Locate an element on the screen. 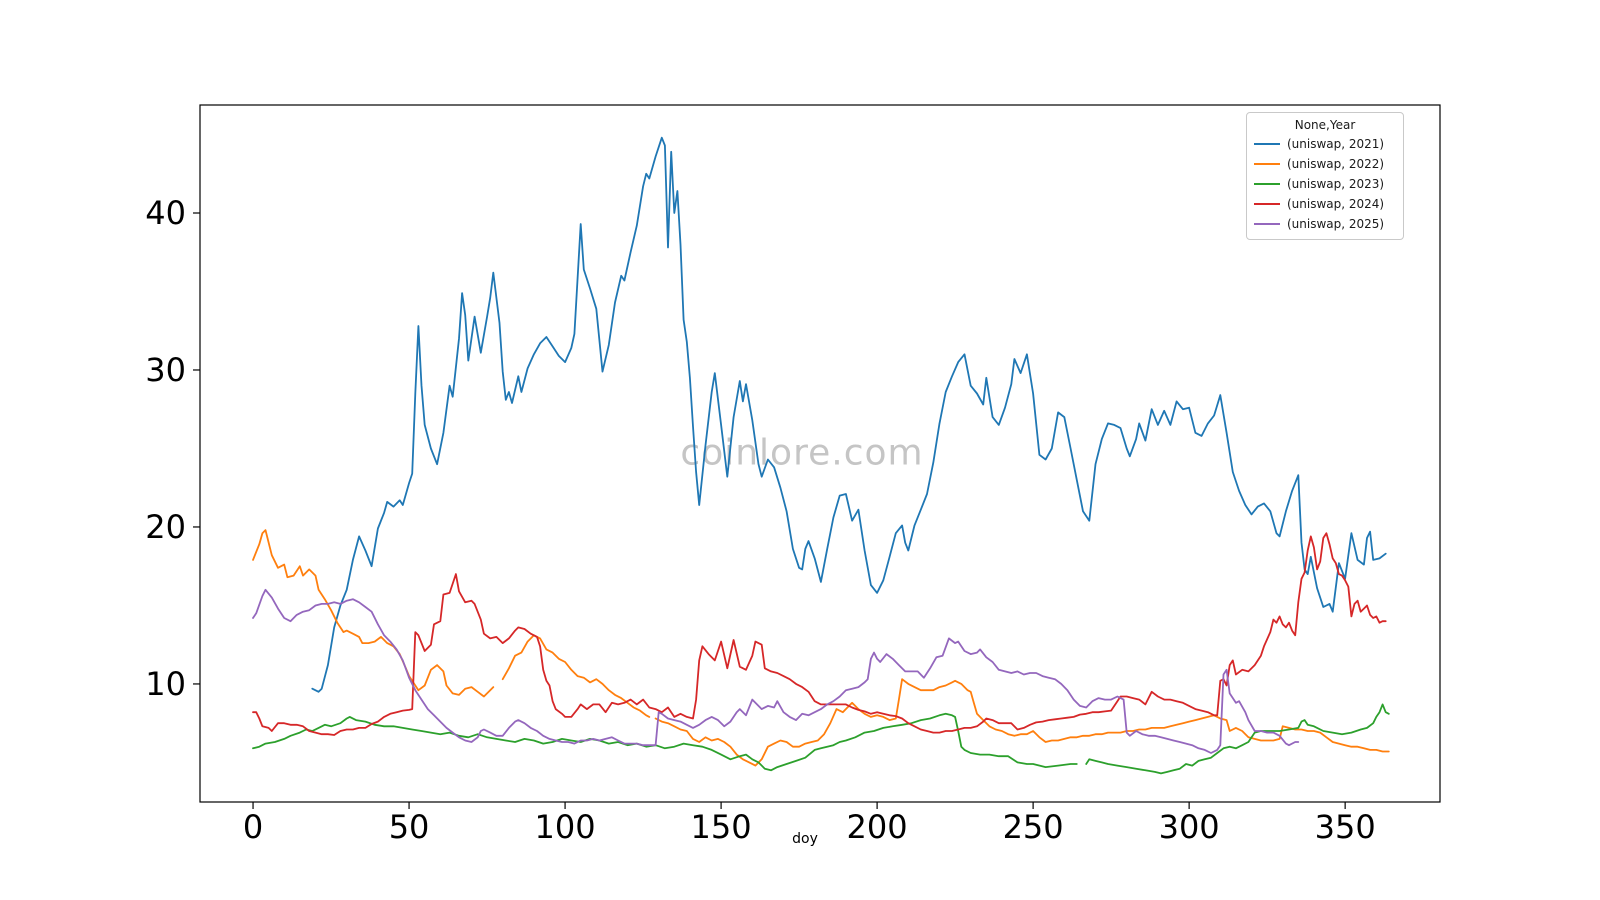 Image resolution: width=1600 pixels, height=900 pixels. x-tick-label: 0 is located at coordinates (253, 827).